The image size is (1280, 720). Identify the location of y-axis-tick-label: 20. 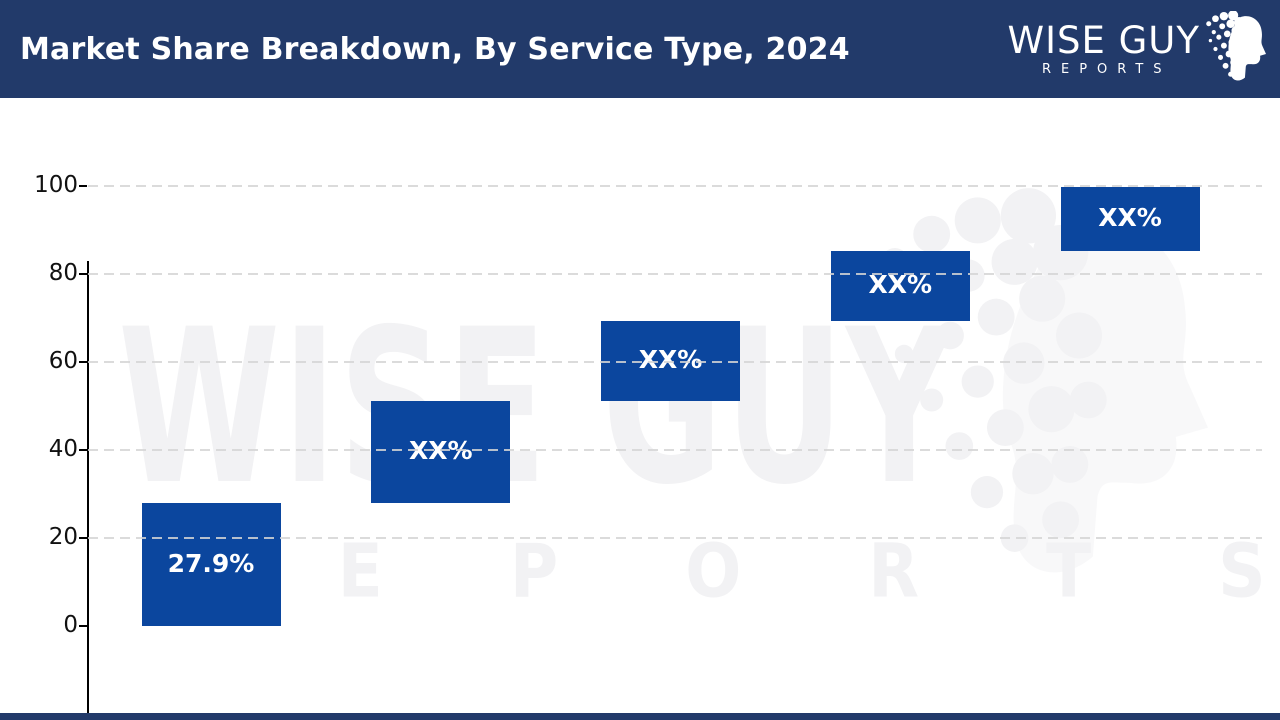
(63, 537).